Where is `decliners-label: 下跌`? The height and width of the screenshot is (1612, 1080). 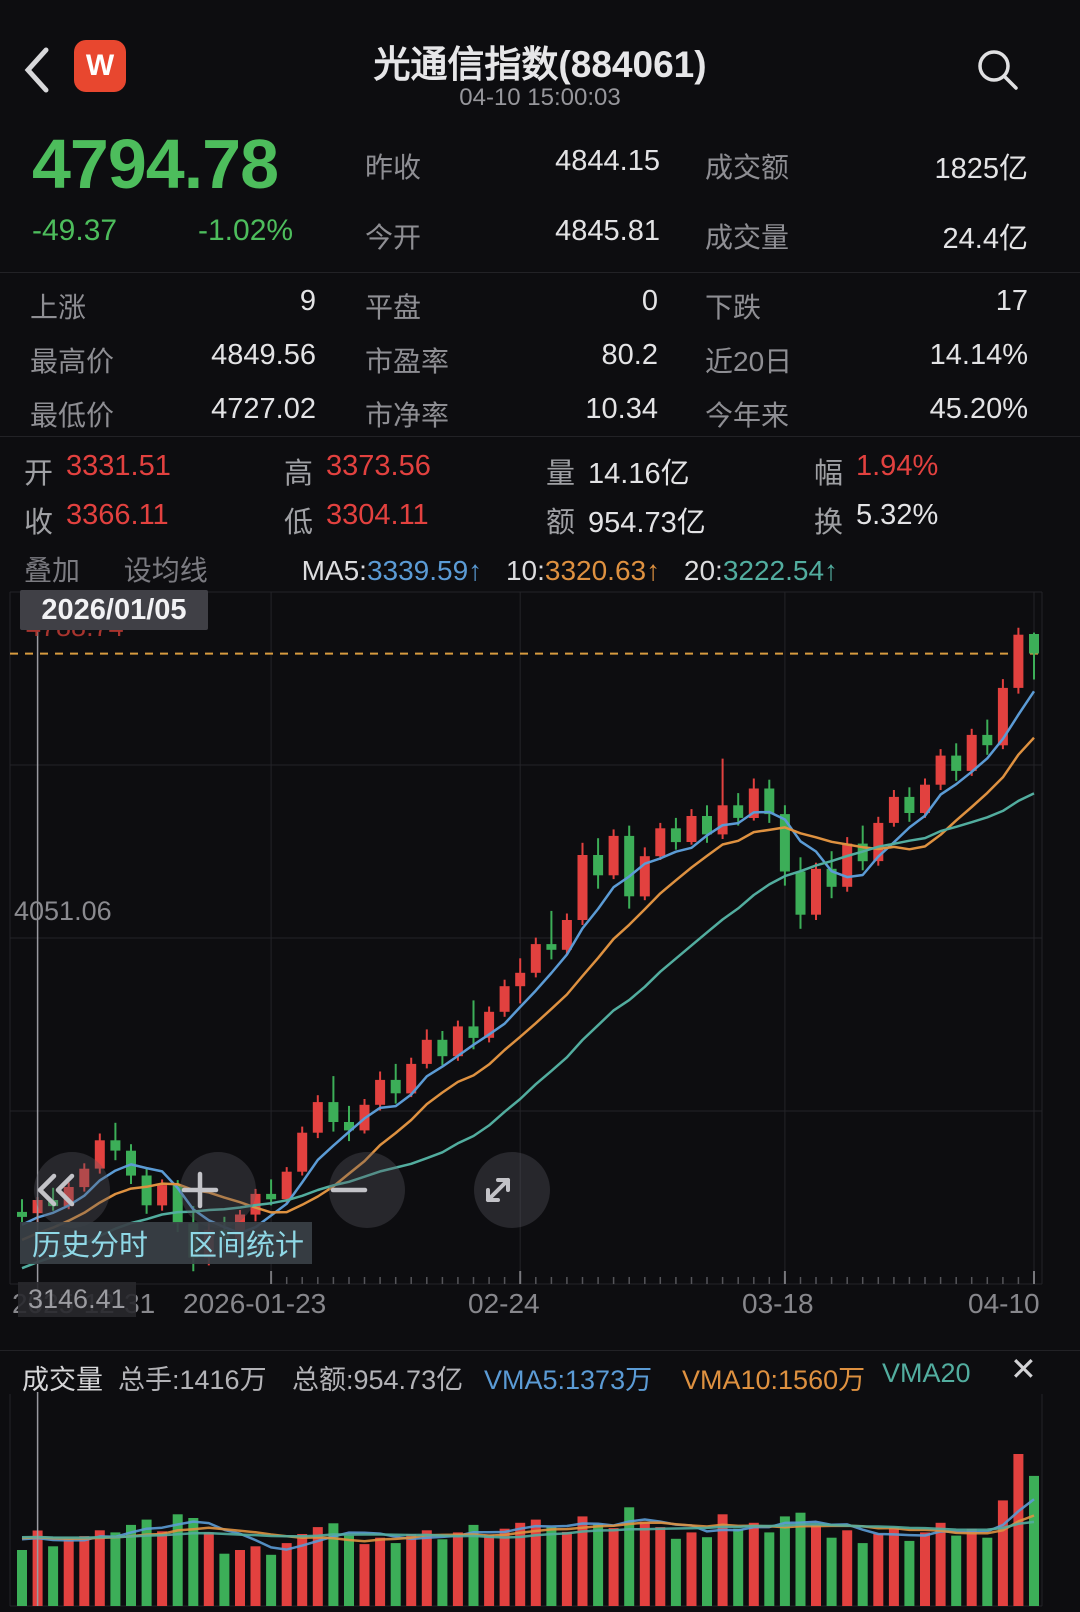 decliners-label: 下跌 is located at coordinates (733, 307).